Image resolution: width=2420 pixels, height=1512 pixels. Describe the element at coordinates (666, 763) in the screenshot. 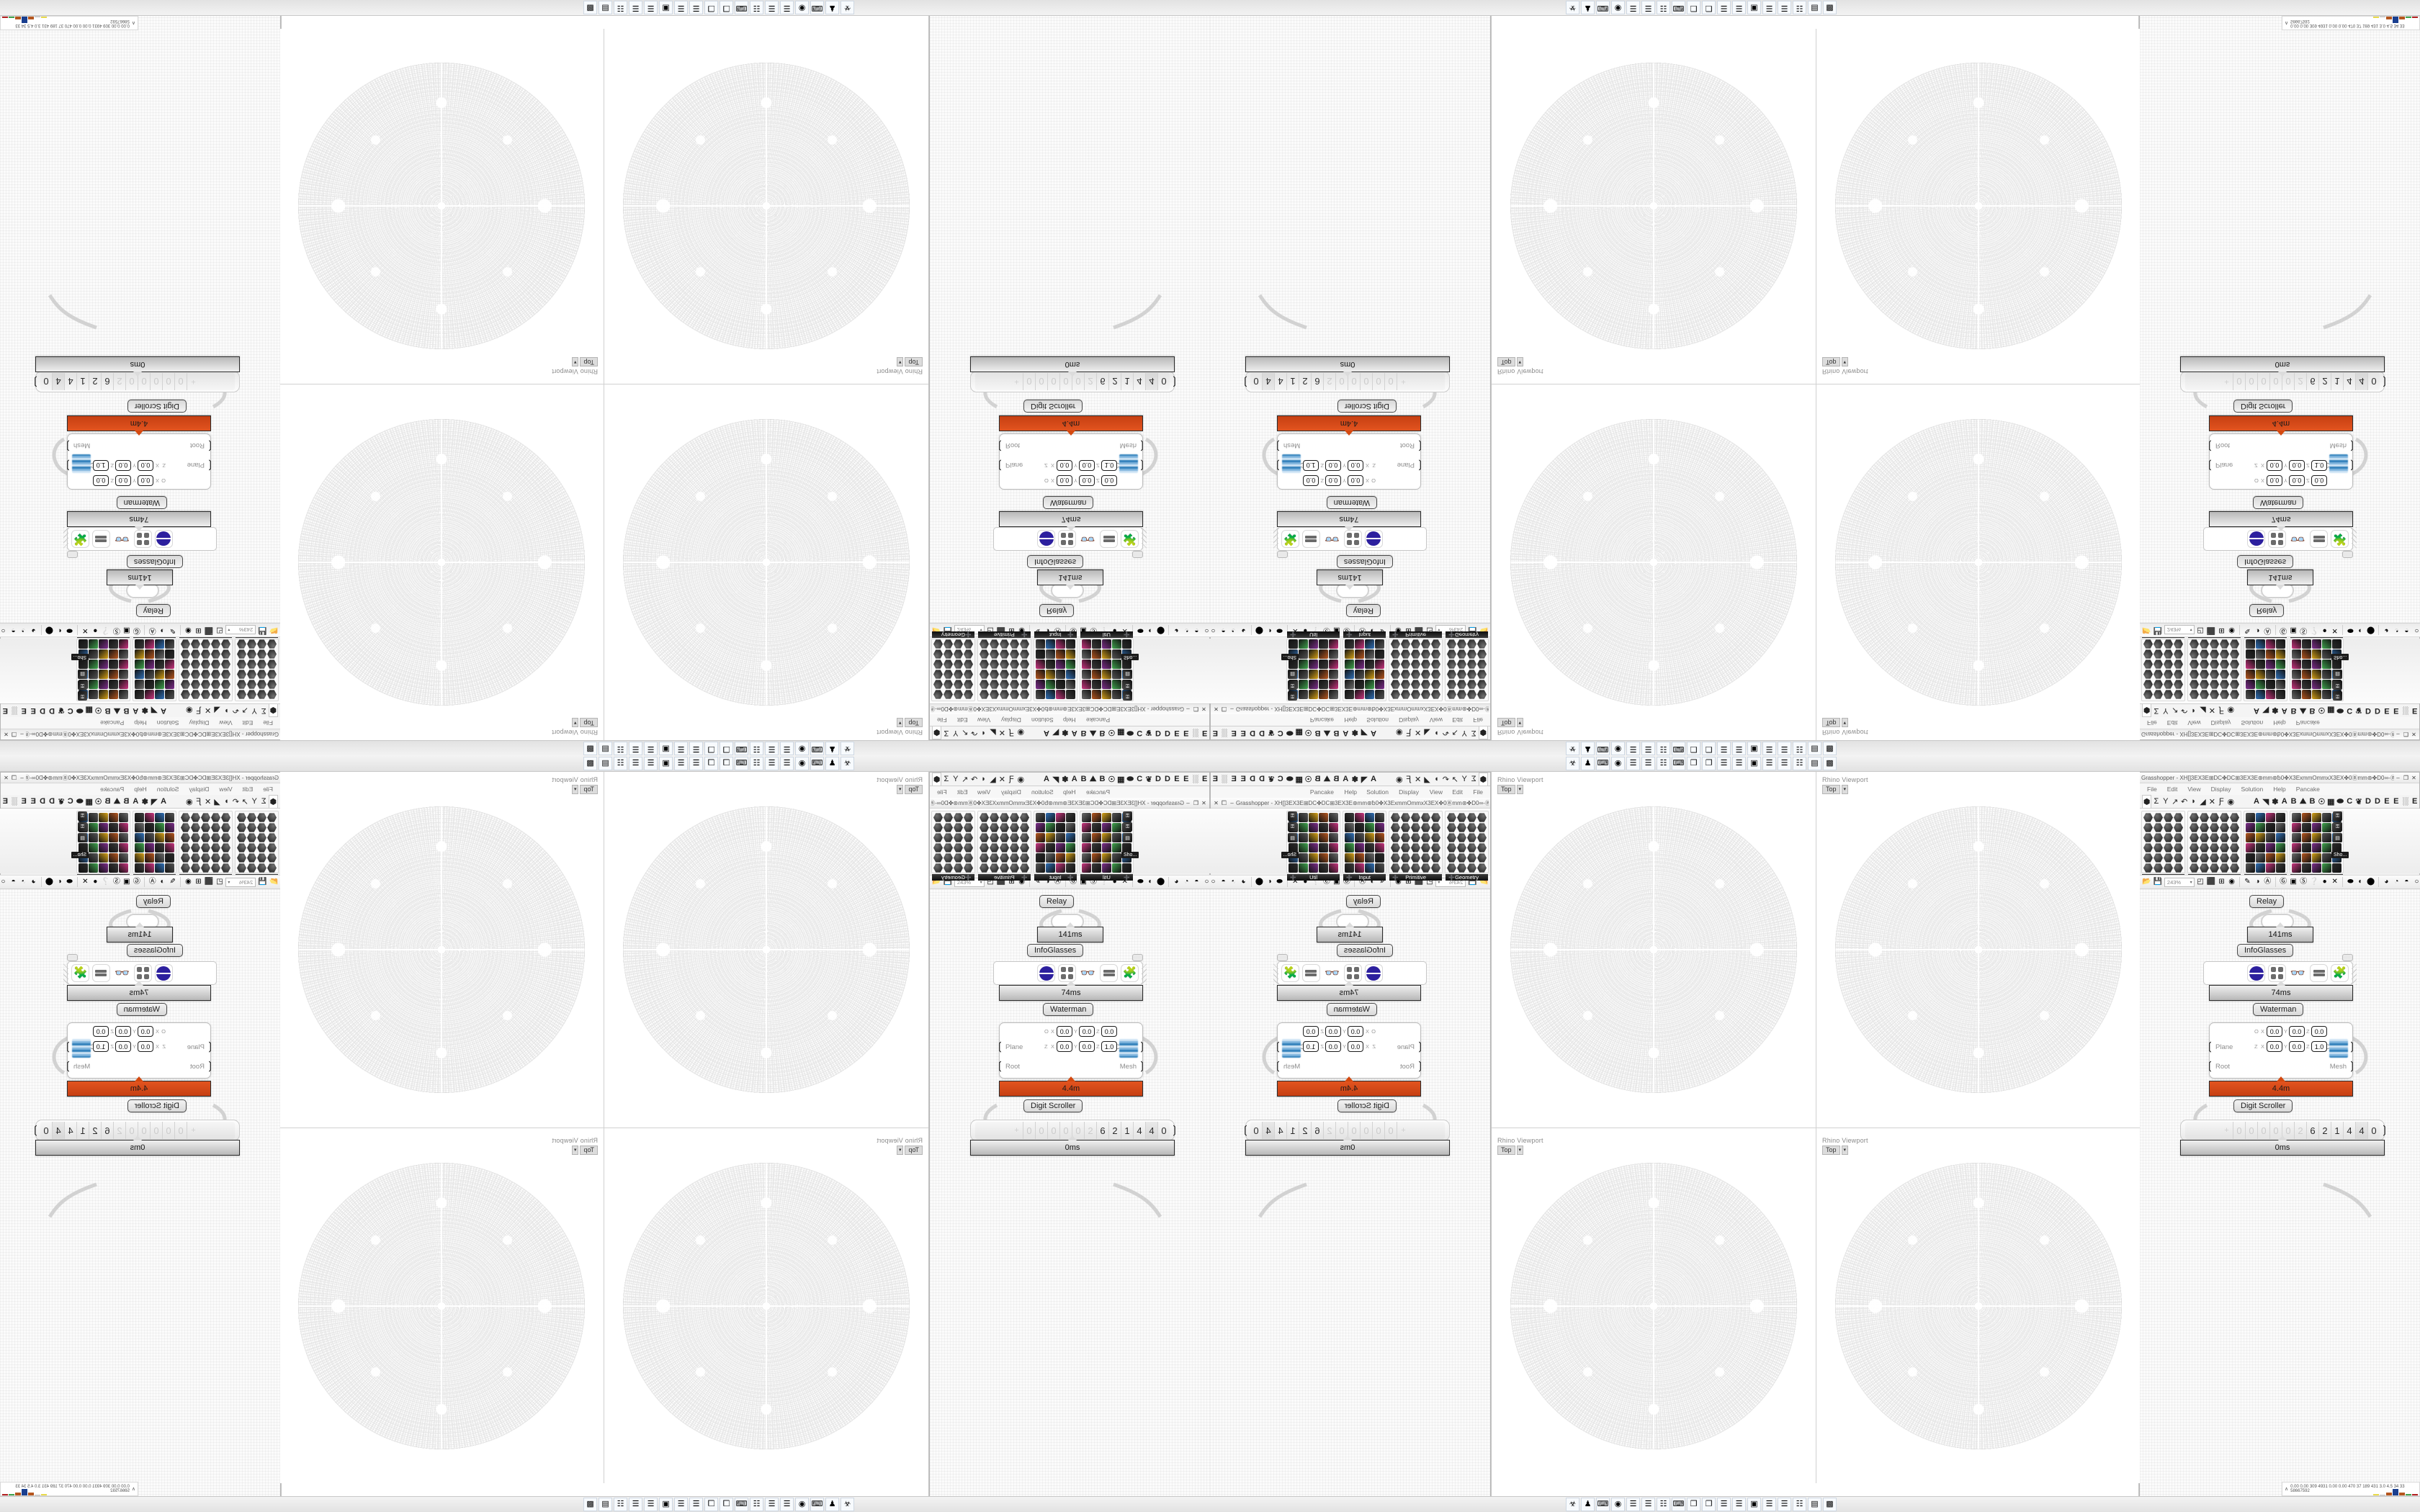

I see `taskbar-item-12: ▣` at that location.